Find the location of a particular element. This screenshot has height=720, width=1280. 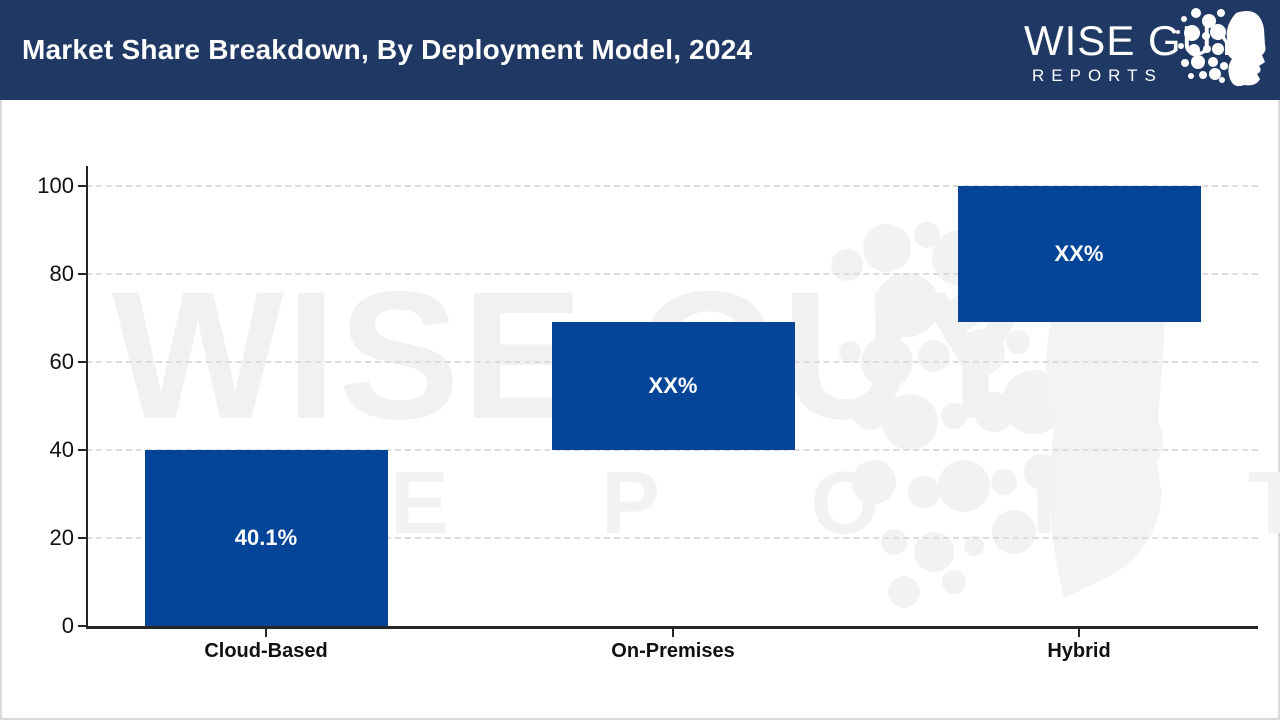

bar-value-label: 40.1% is located at coordinates (266, 537).